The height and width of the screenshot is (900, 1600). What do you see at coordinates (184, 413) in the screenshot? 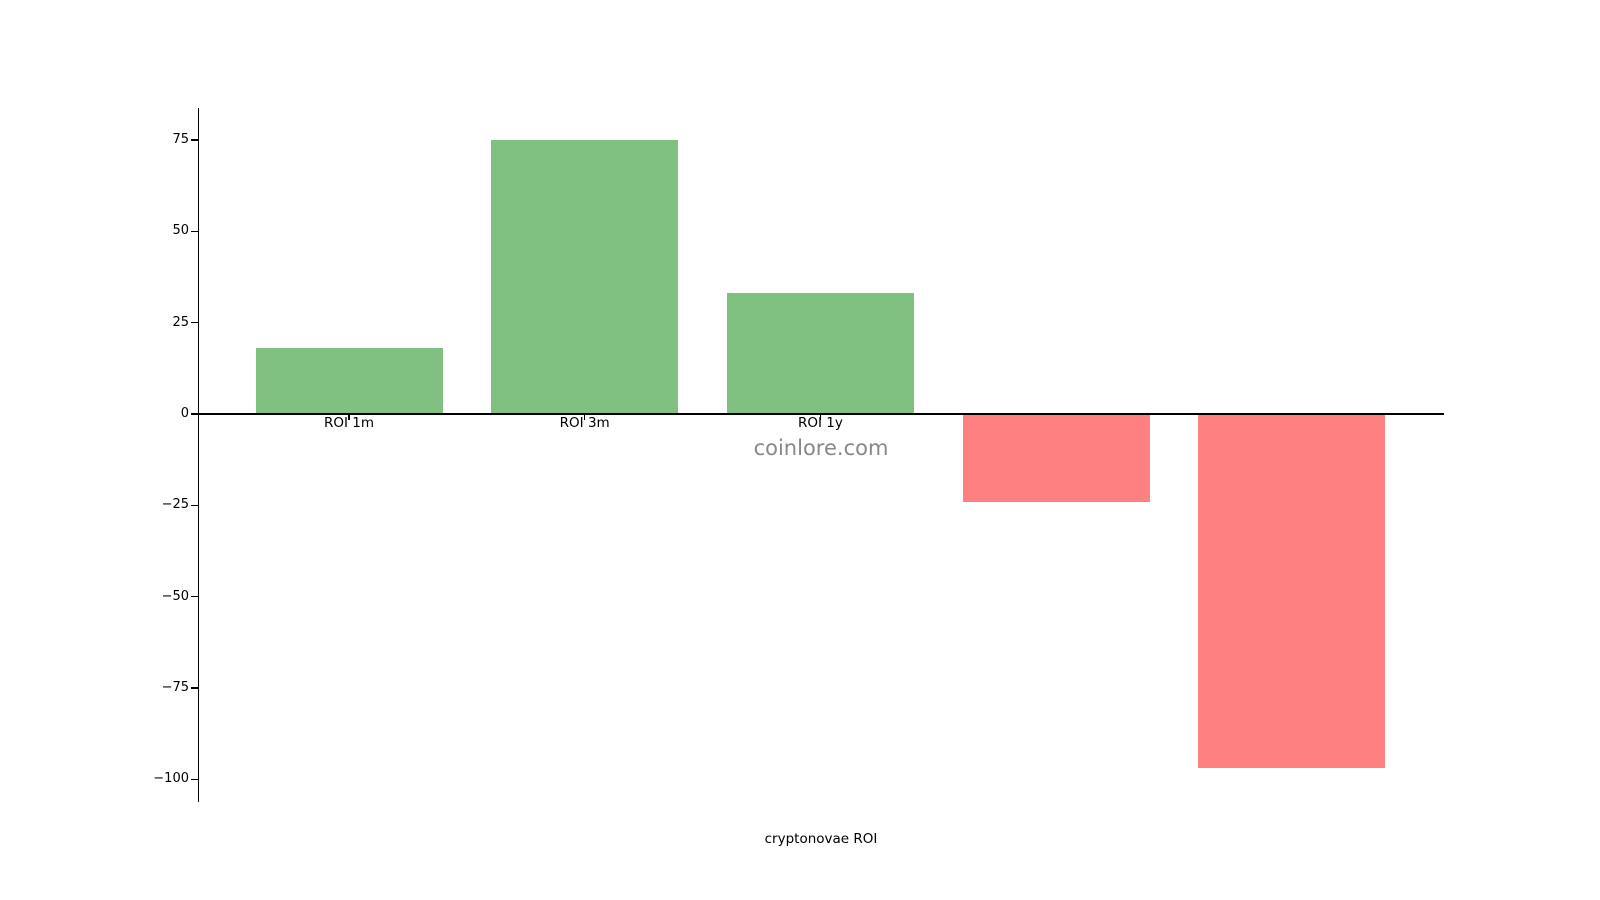
I see `y-tick-label: 0` at bounding box center [184, 413].